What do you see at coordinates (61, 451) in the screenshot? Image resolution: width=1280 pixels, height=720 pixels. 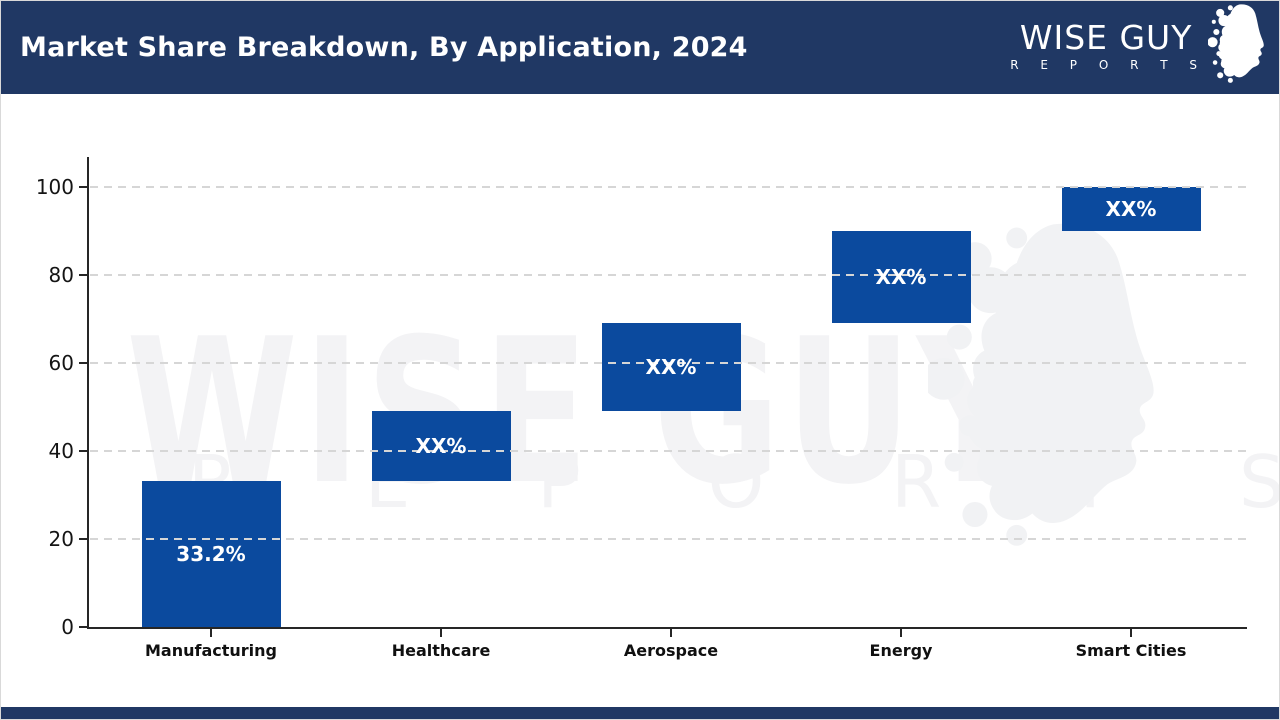 I see `y-tick-label: 40` at bounding box center [61, 451].